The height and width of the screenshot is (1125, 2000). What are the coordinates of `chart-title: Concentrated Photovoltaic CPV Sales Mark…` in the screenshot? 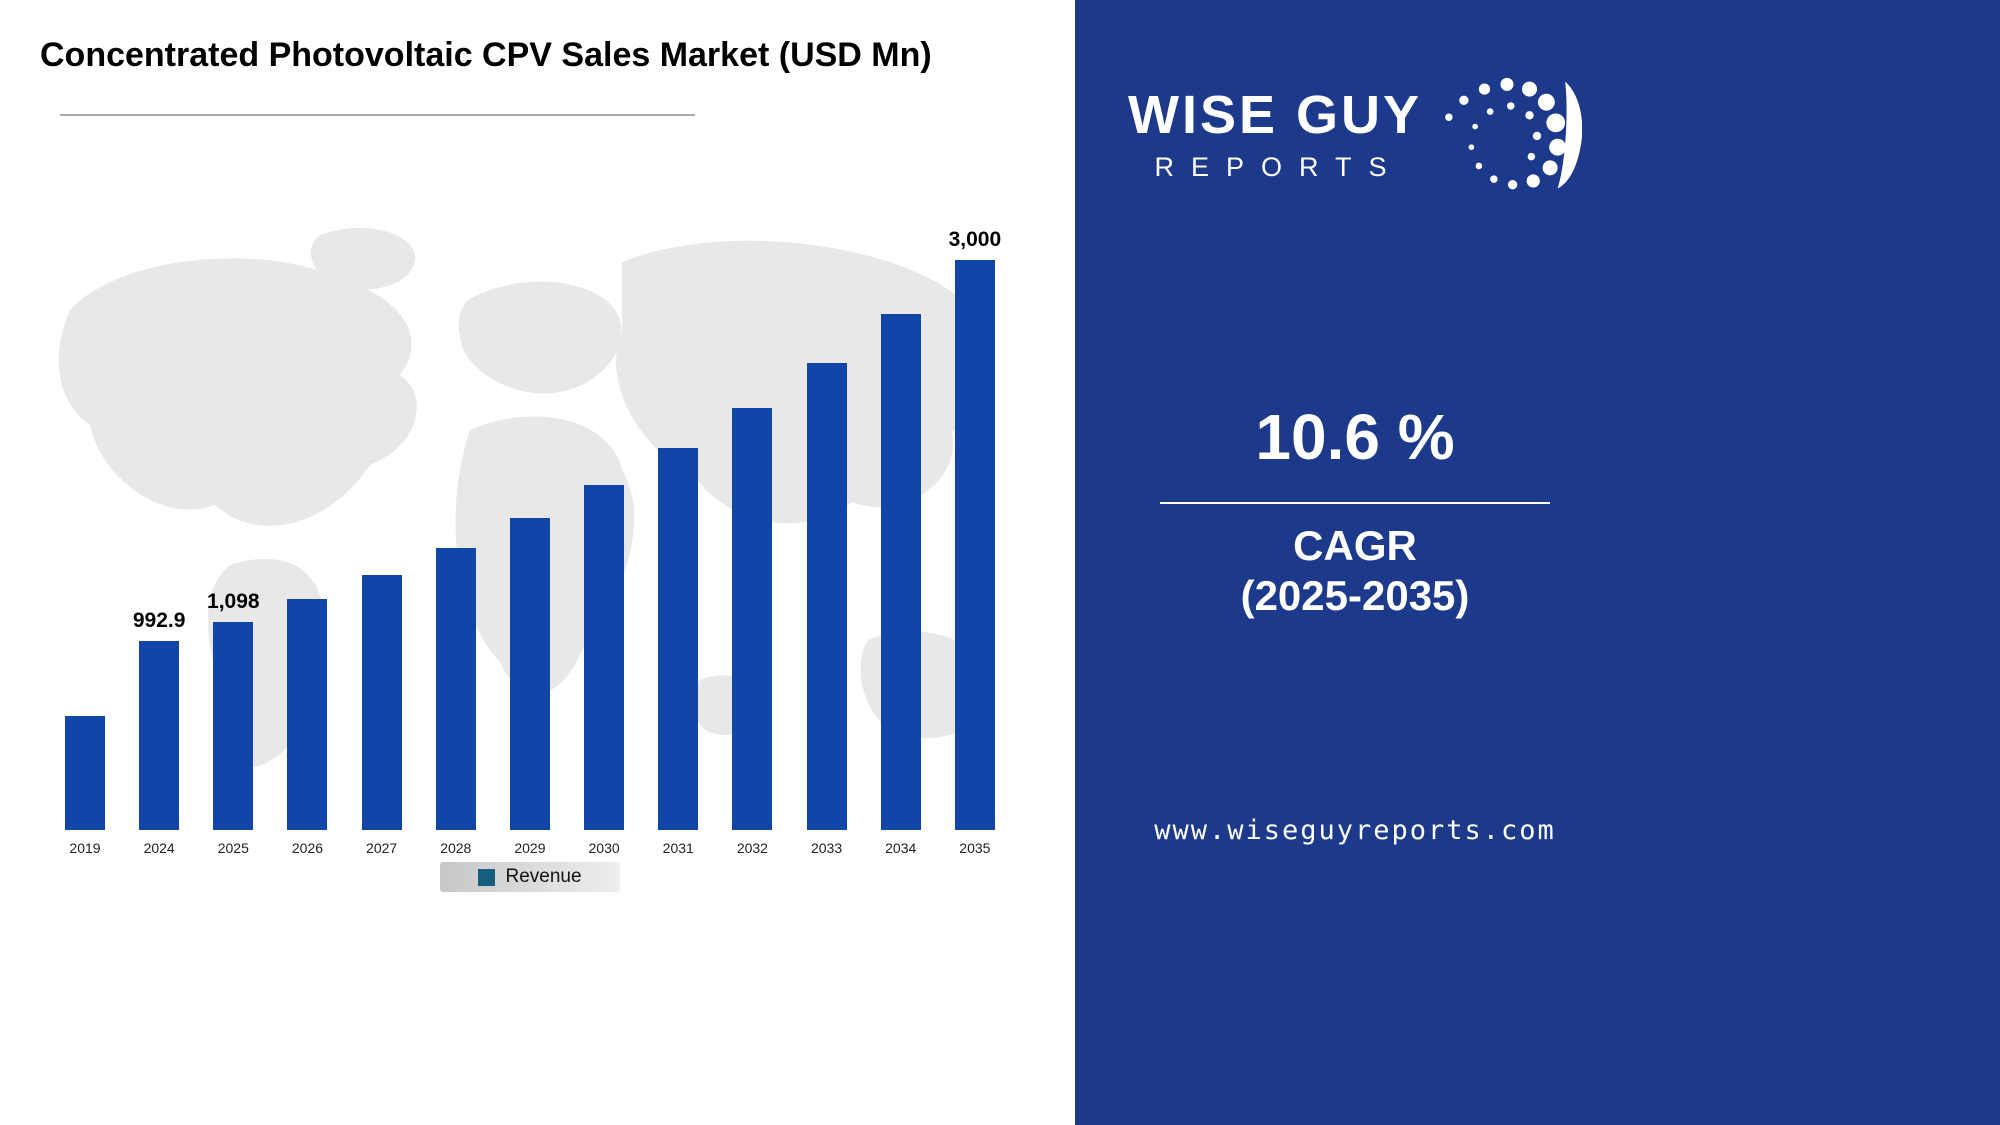 It's located at (486, 55).